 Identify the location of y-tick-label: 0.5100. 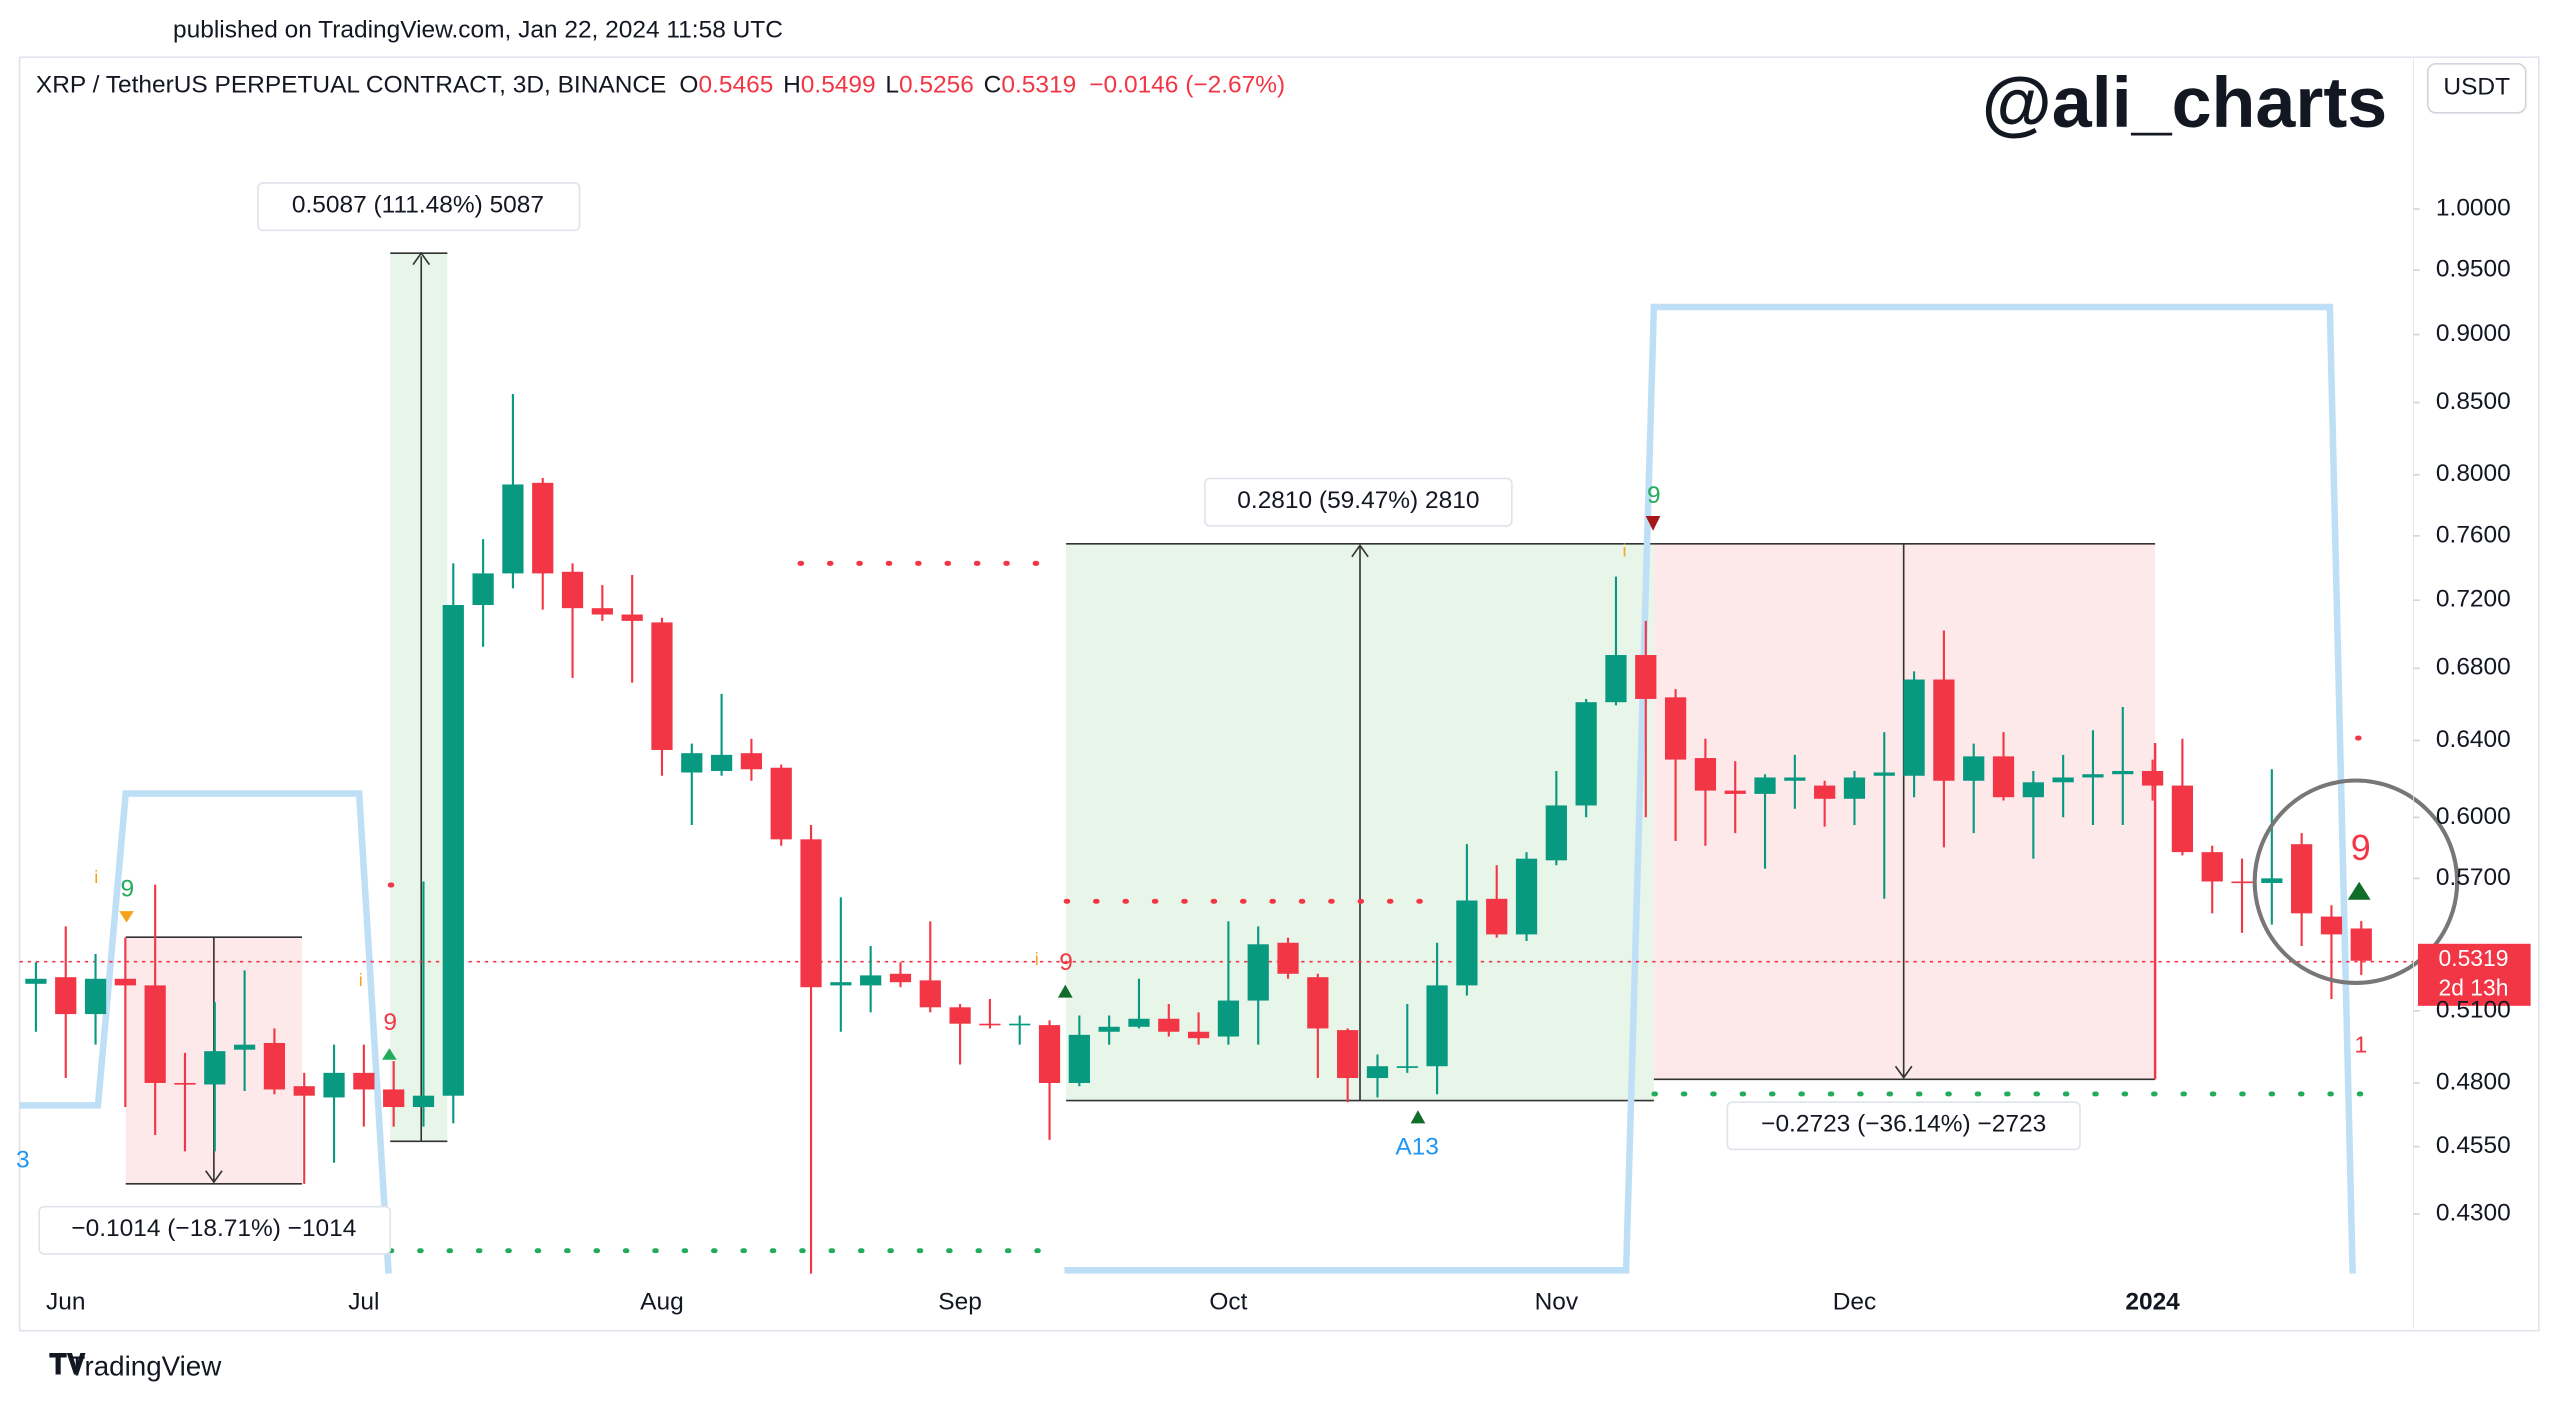
(2473, 1009).